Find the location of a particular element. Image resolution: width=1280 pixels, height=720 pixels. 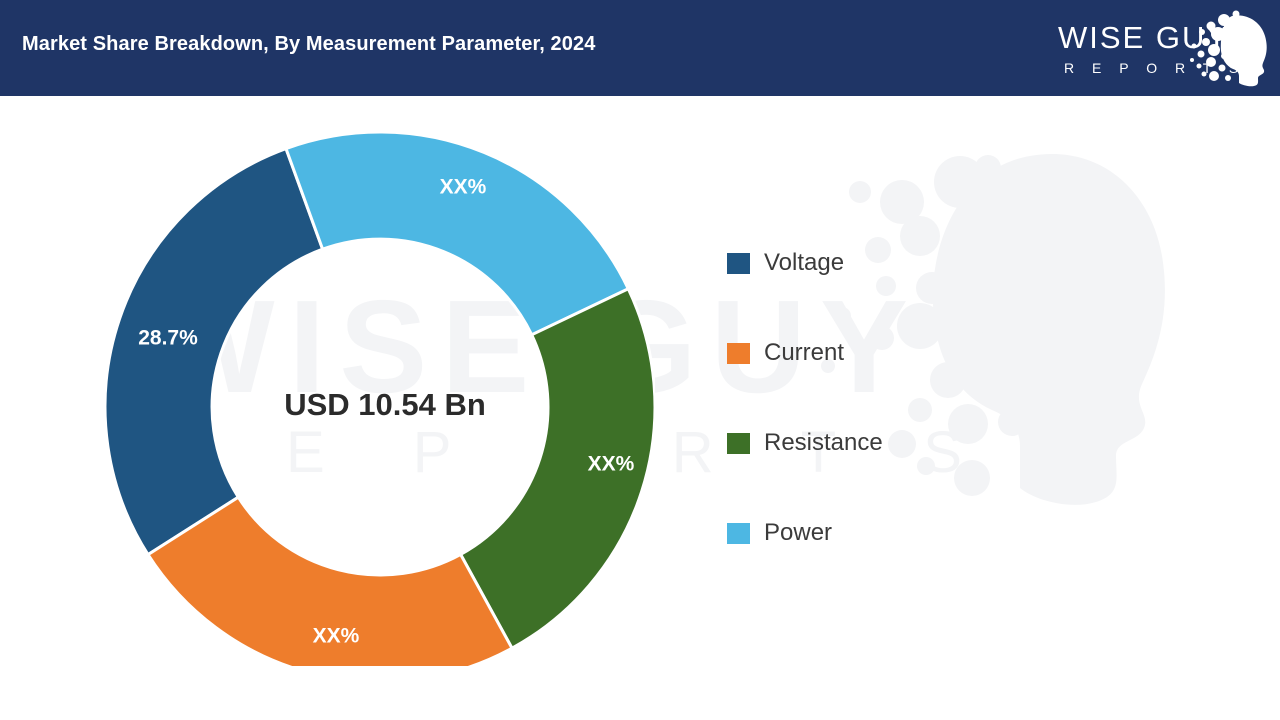

legend-swatch-voltage is located at coordinates (738, 263).